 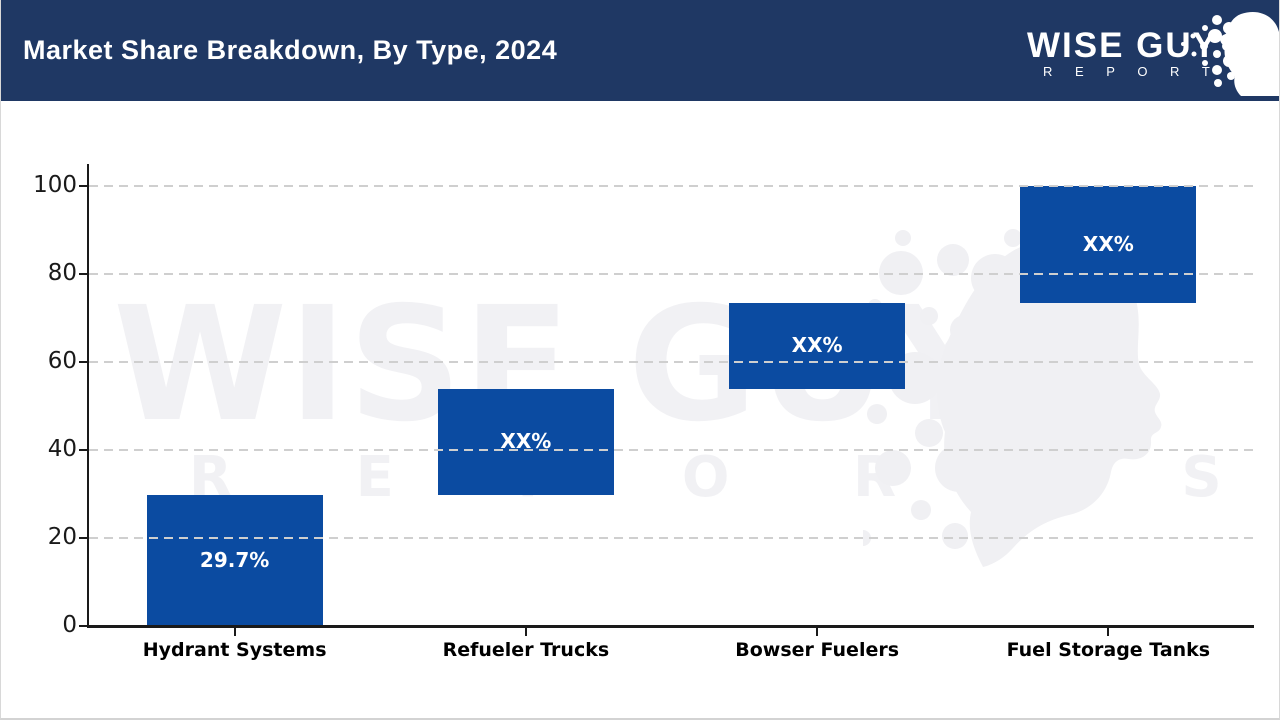 What do you see at coordinates (55, 185) in the screenshot?
I see `y-tick-label: 100` at bounding box center [55, 185].